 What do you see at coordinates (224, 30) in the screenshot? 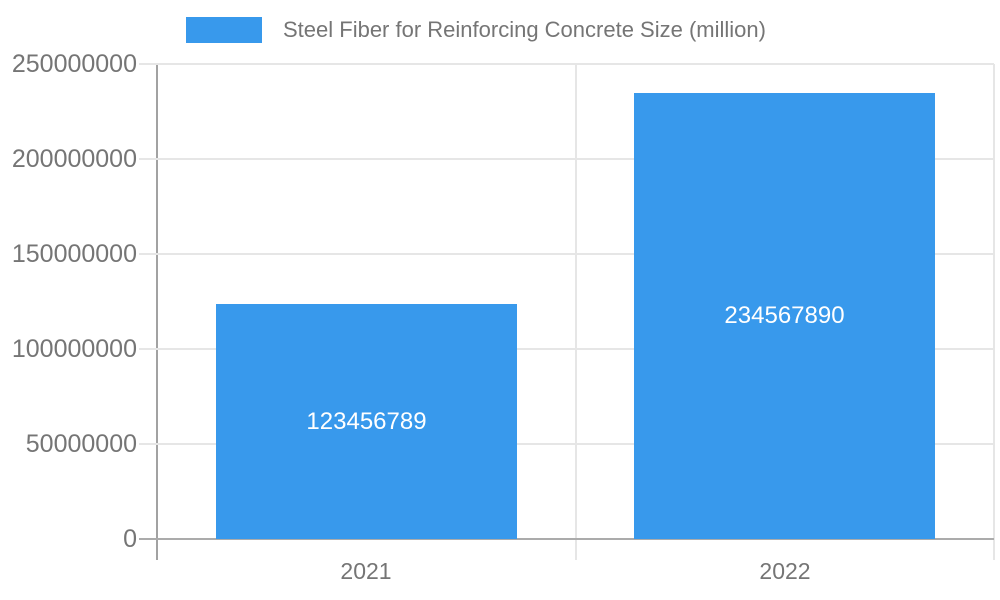
I see `legend-swatch` at bounding box center [224, 30].